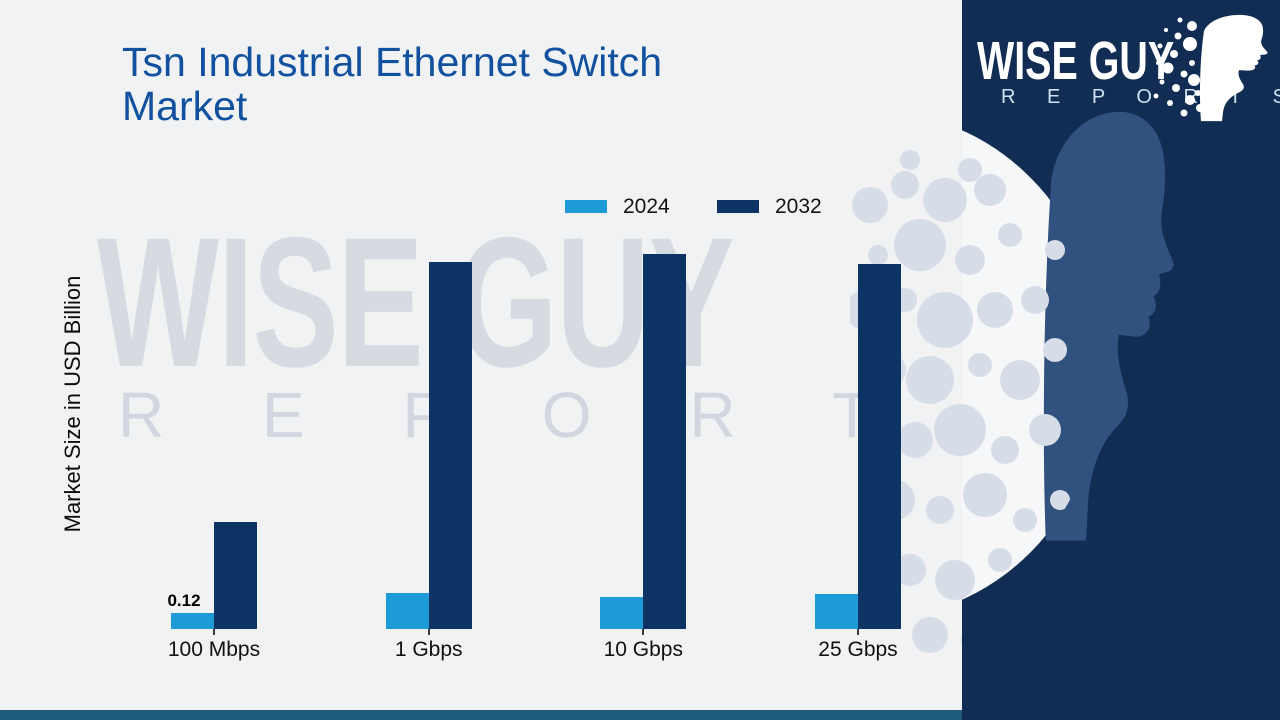  Describe the element at coordinates (416, 303) in the screenshot. I see `watermark-brand-text: WISE GUY` at that location.